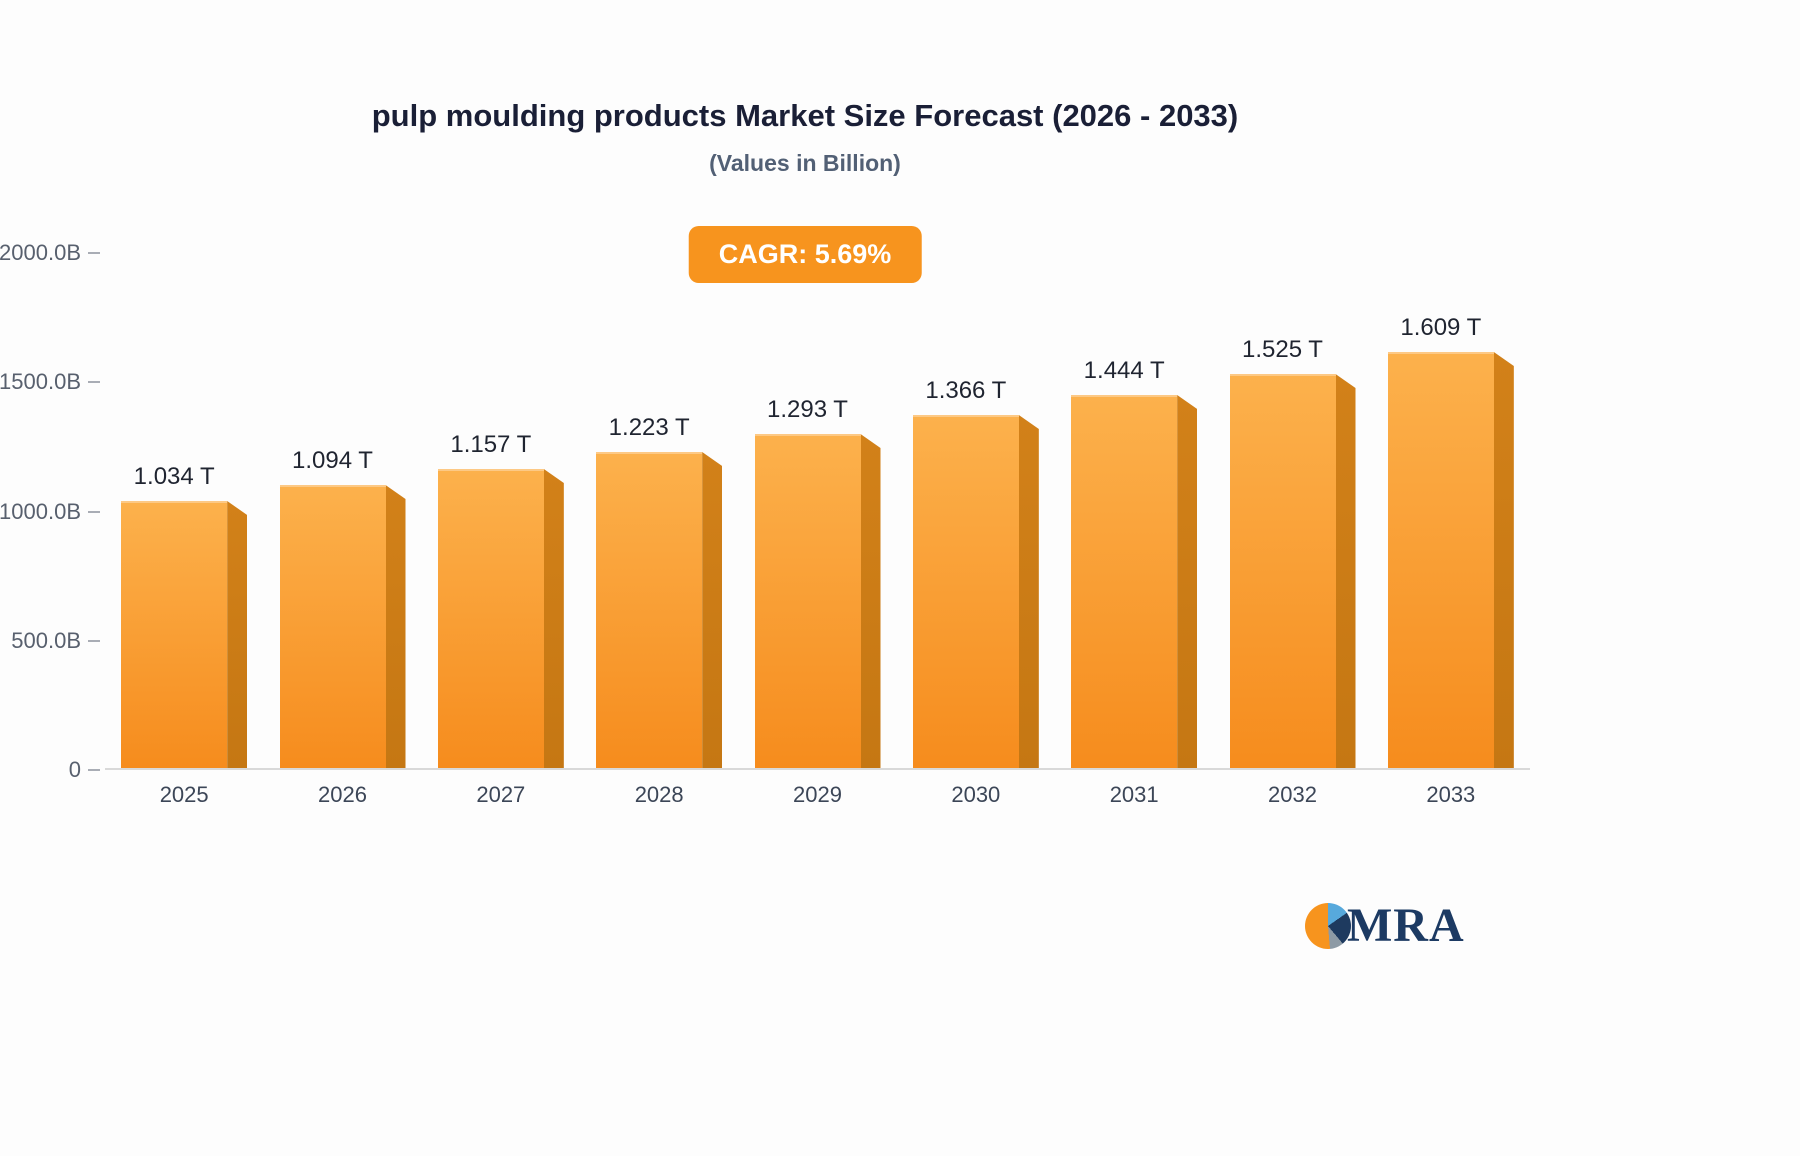  I want to click on y-tick: 500.0B, so click(55, 641).